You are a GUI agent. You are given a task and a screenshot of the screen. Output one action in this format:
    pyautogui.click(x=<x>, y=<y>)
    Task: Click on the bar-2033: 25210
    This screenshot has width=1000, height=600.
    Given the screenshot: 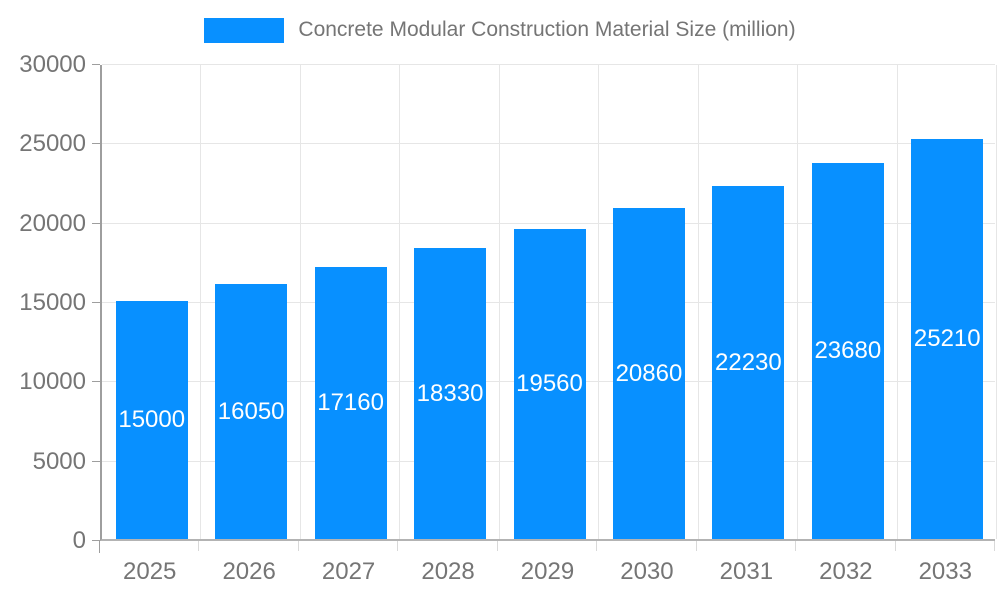 What is the action you would take?
    pyautogui.click(x=947, y=339)
    